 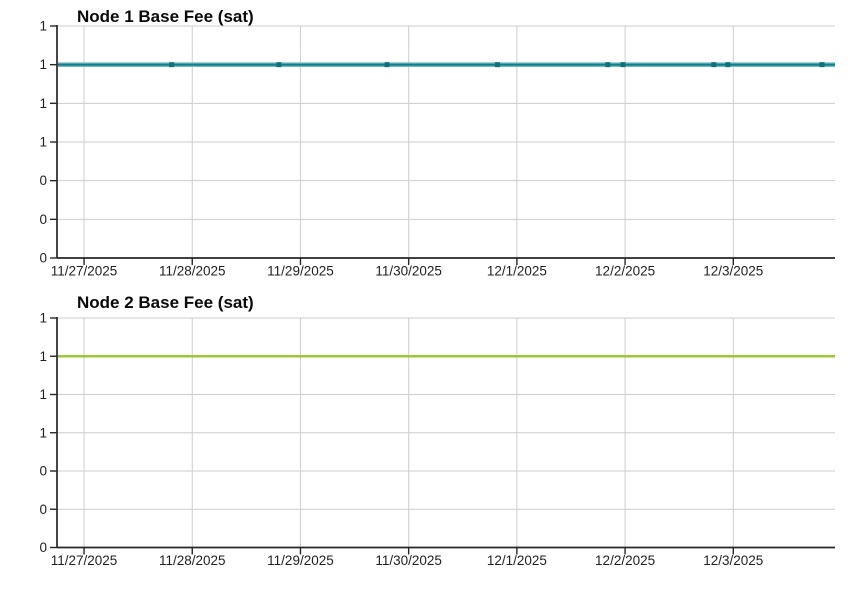 I want to click on chart-title: Node 1 Base Fee (sat), so click(x=165, y=16).